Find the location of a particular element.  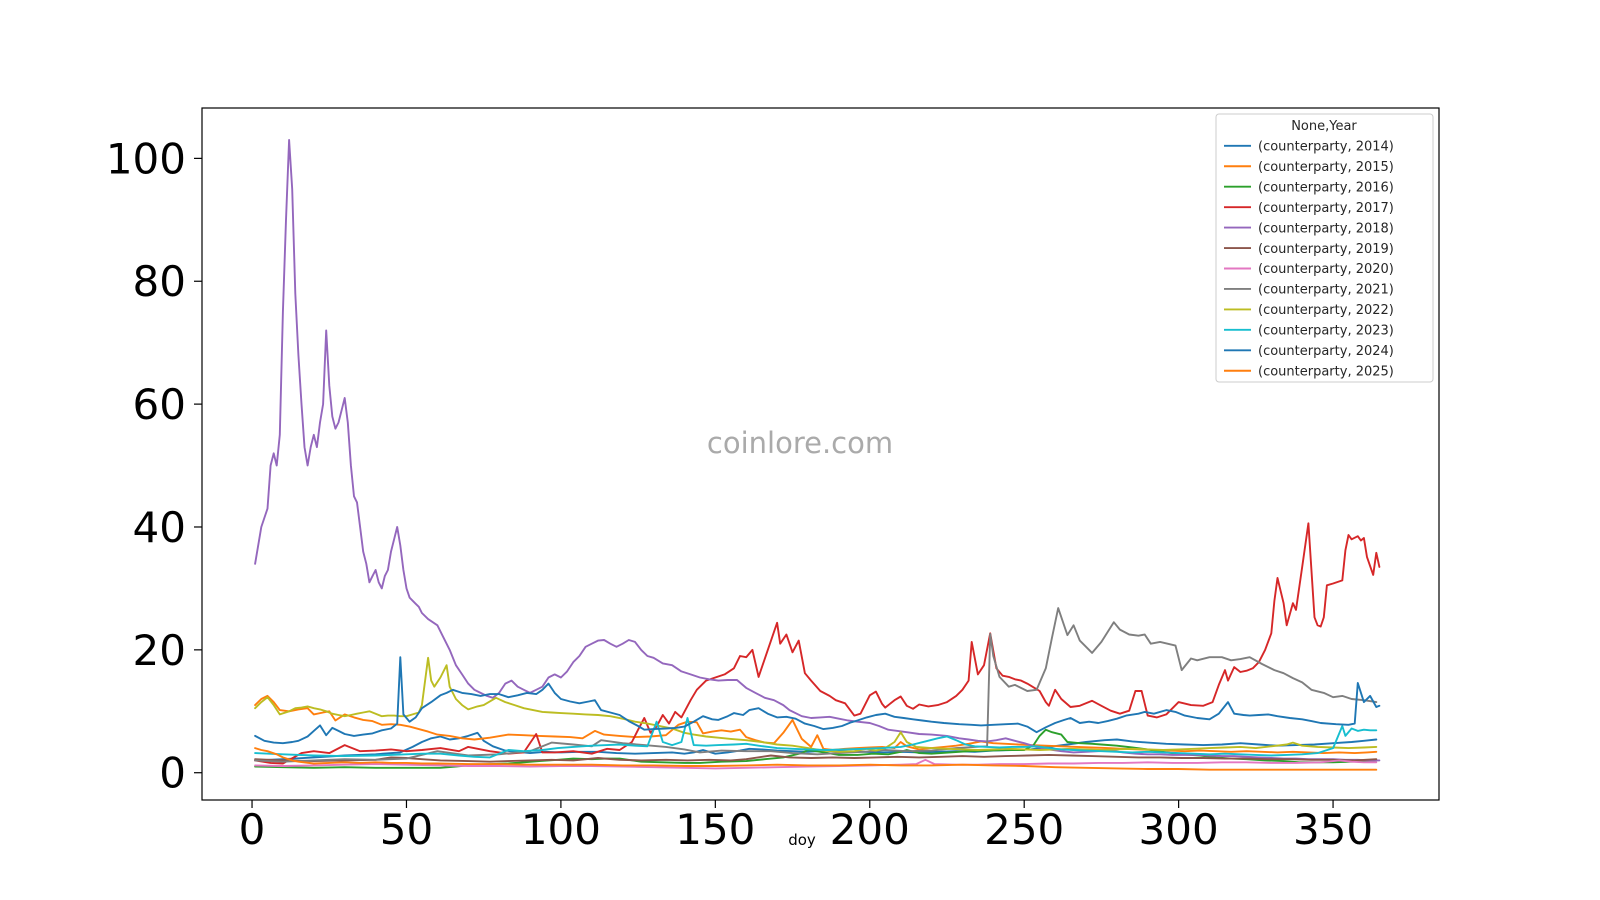

legend-entry: (counterparty, 2022) is located at coordinates (1309, 310).